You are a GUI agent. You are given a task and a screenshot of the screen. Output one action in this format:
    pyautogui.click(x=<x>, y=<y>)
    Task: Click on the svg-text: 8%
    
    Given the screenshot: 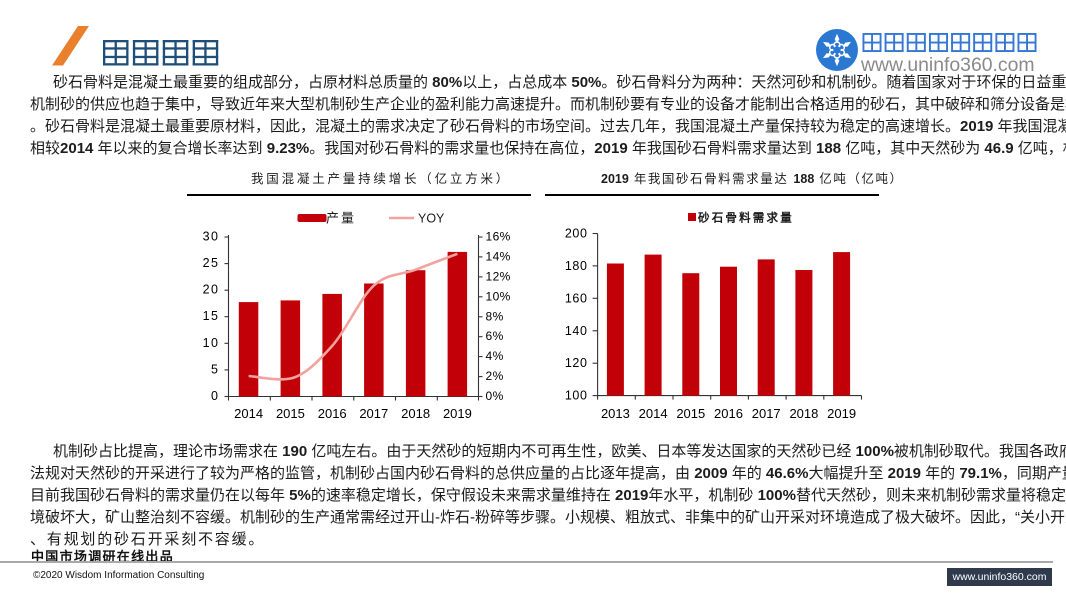 What is the action you would take?
    pyautogui.click(x=495, y=316)
    